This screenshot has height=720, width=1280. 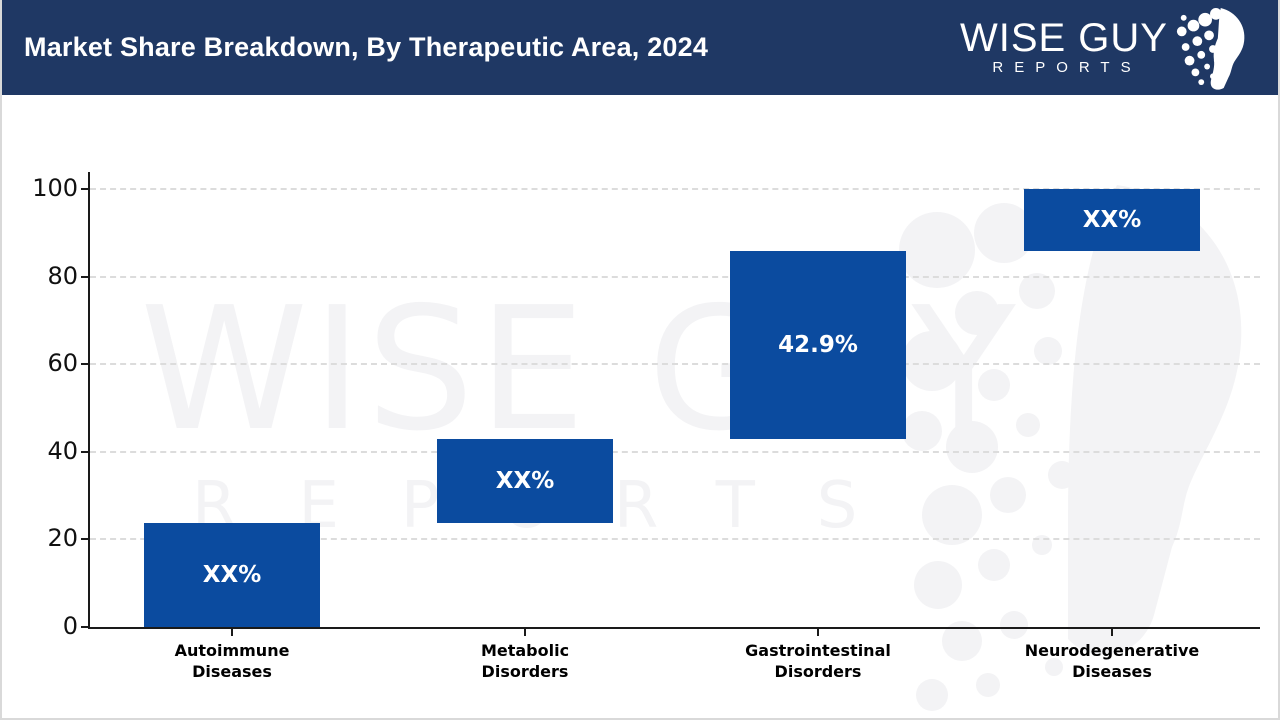 What do you see at coordinates (62, 450) in the screenshot?
I see `y-tick-label: 40` at bounding box center [62, 450].